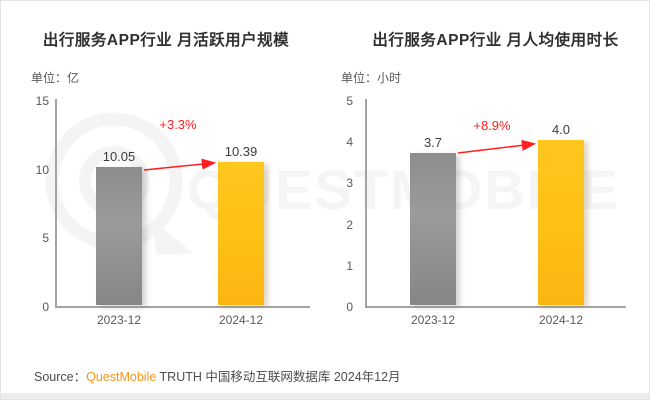  Describe the element at coordinates (180, 164) in the screenshot. I see `left-growth-arrow` at that location.